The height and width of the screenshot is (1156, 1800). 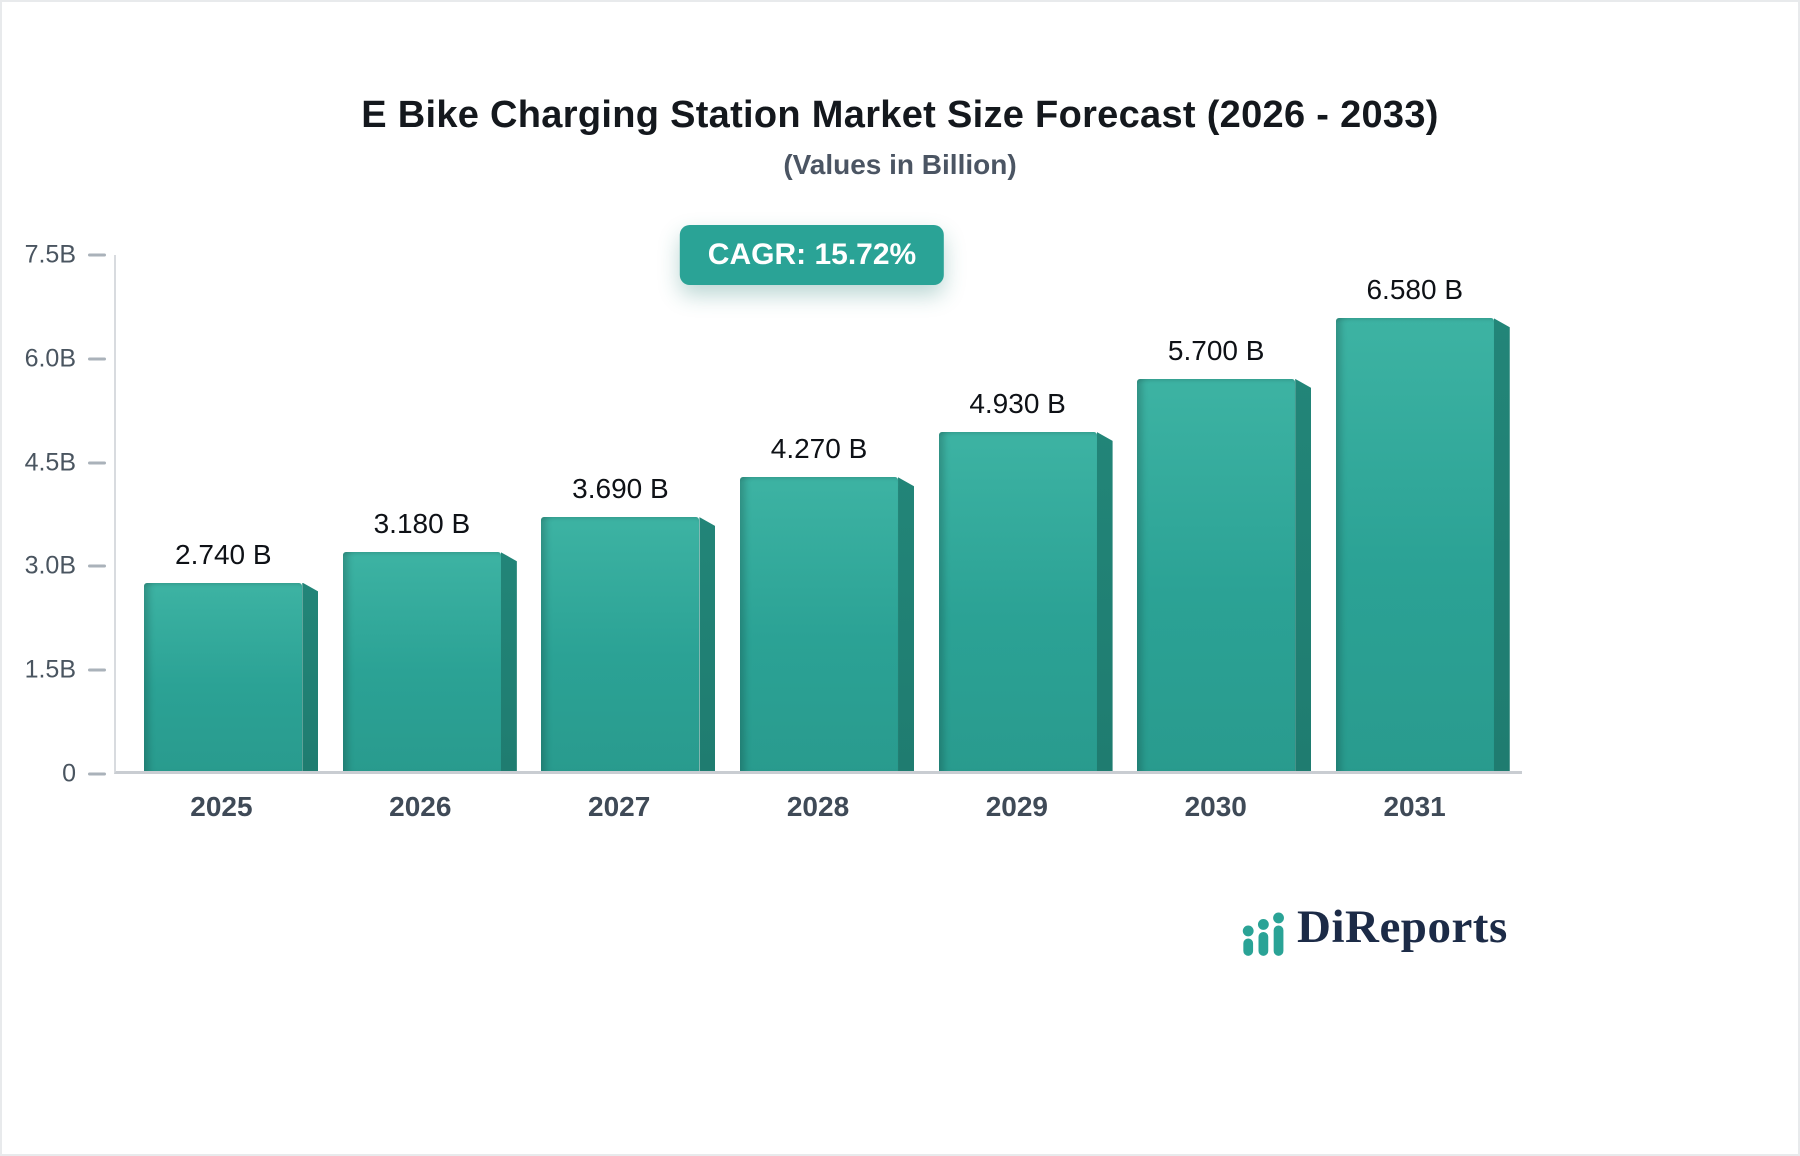 I want to click on bar-value-label: 3.690 B, so click(x=620, y=489).